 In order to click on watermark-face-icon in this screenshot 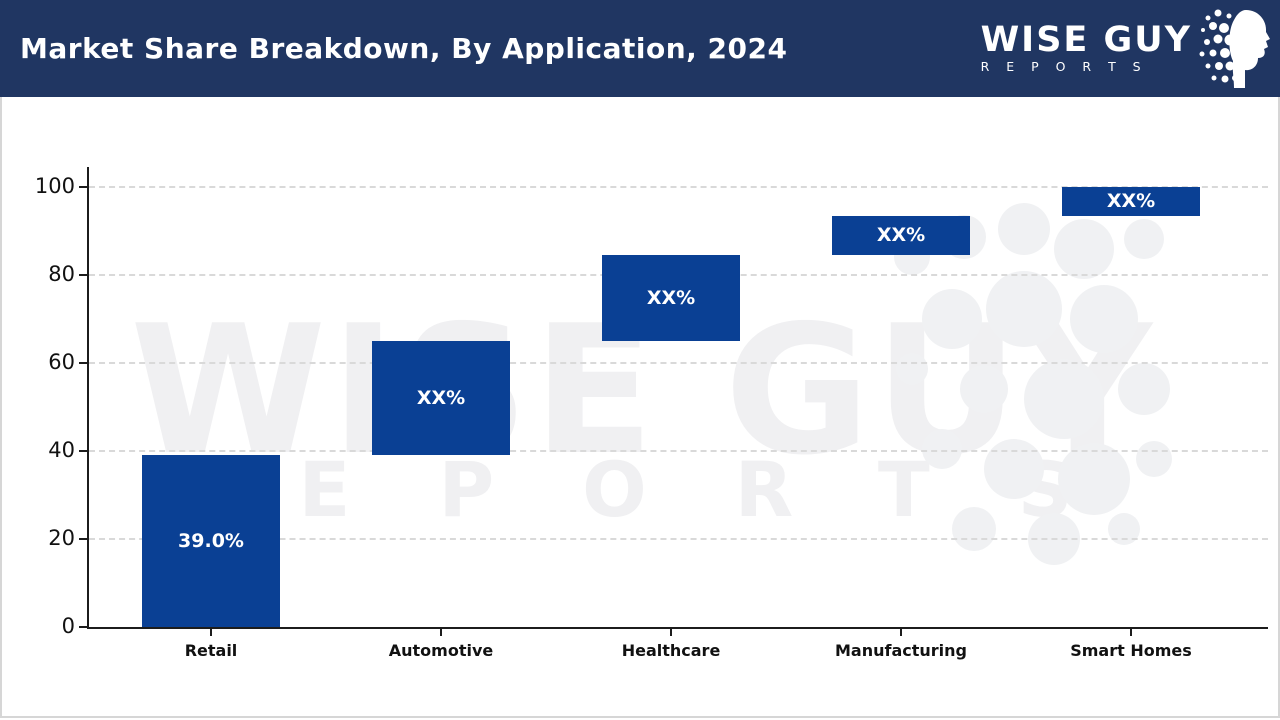, I will do `click(1033, 384)`.